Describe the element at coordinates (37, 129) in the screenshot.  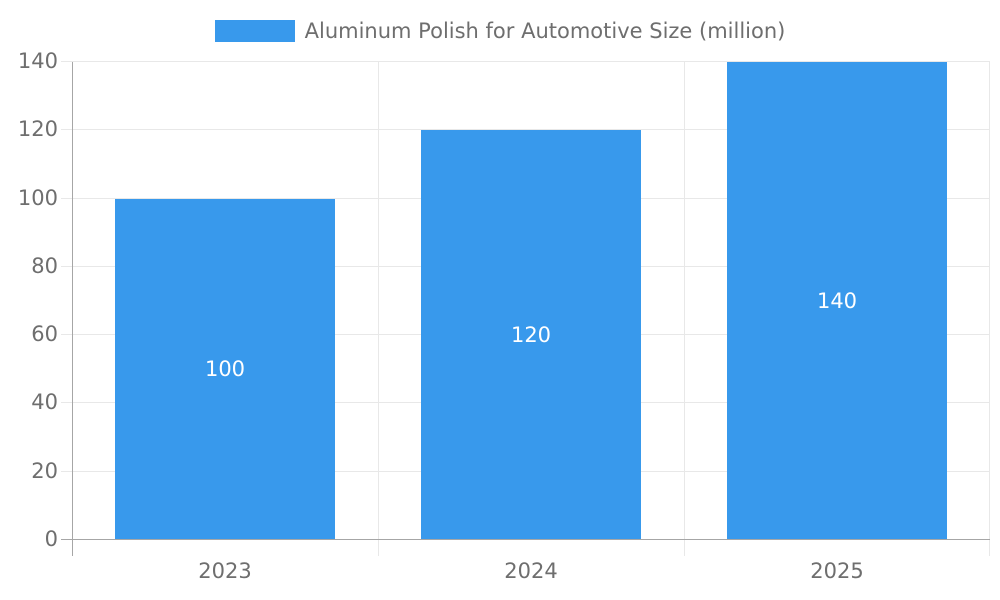
I see `y-tick-label: 120` at that location.